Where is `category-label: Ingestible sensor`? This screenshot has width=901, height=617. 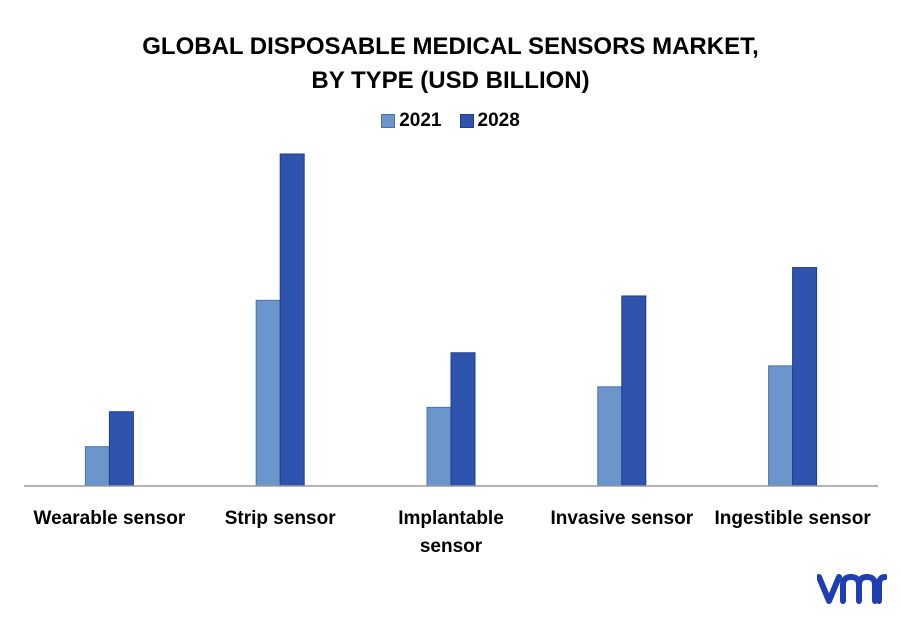
category-label: Ingestible sensor is located at coordinates (792, 518).